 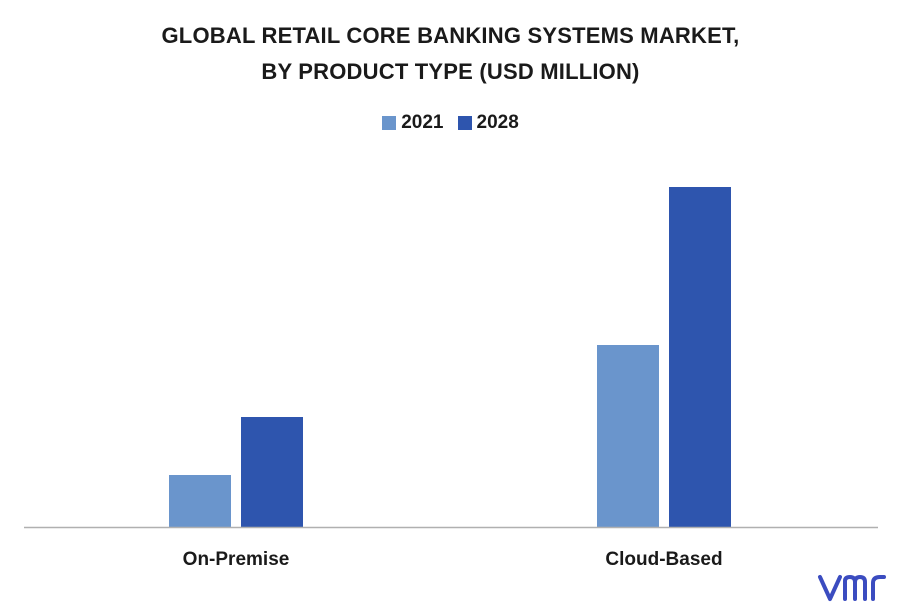 What do you see at coordinates (200, 501) in the screenshot?
I see `bar-on-premise-2021` at bounding box center [200, 501].